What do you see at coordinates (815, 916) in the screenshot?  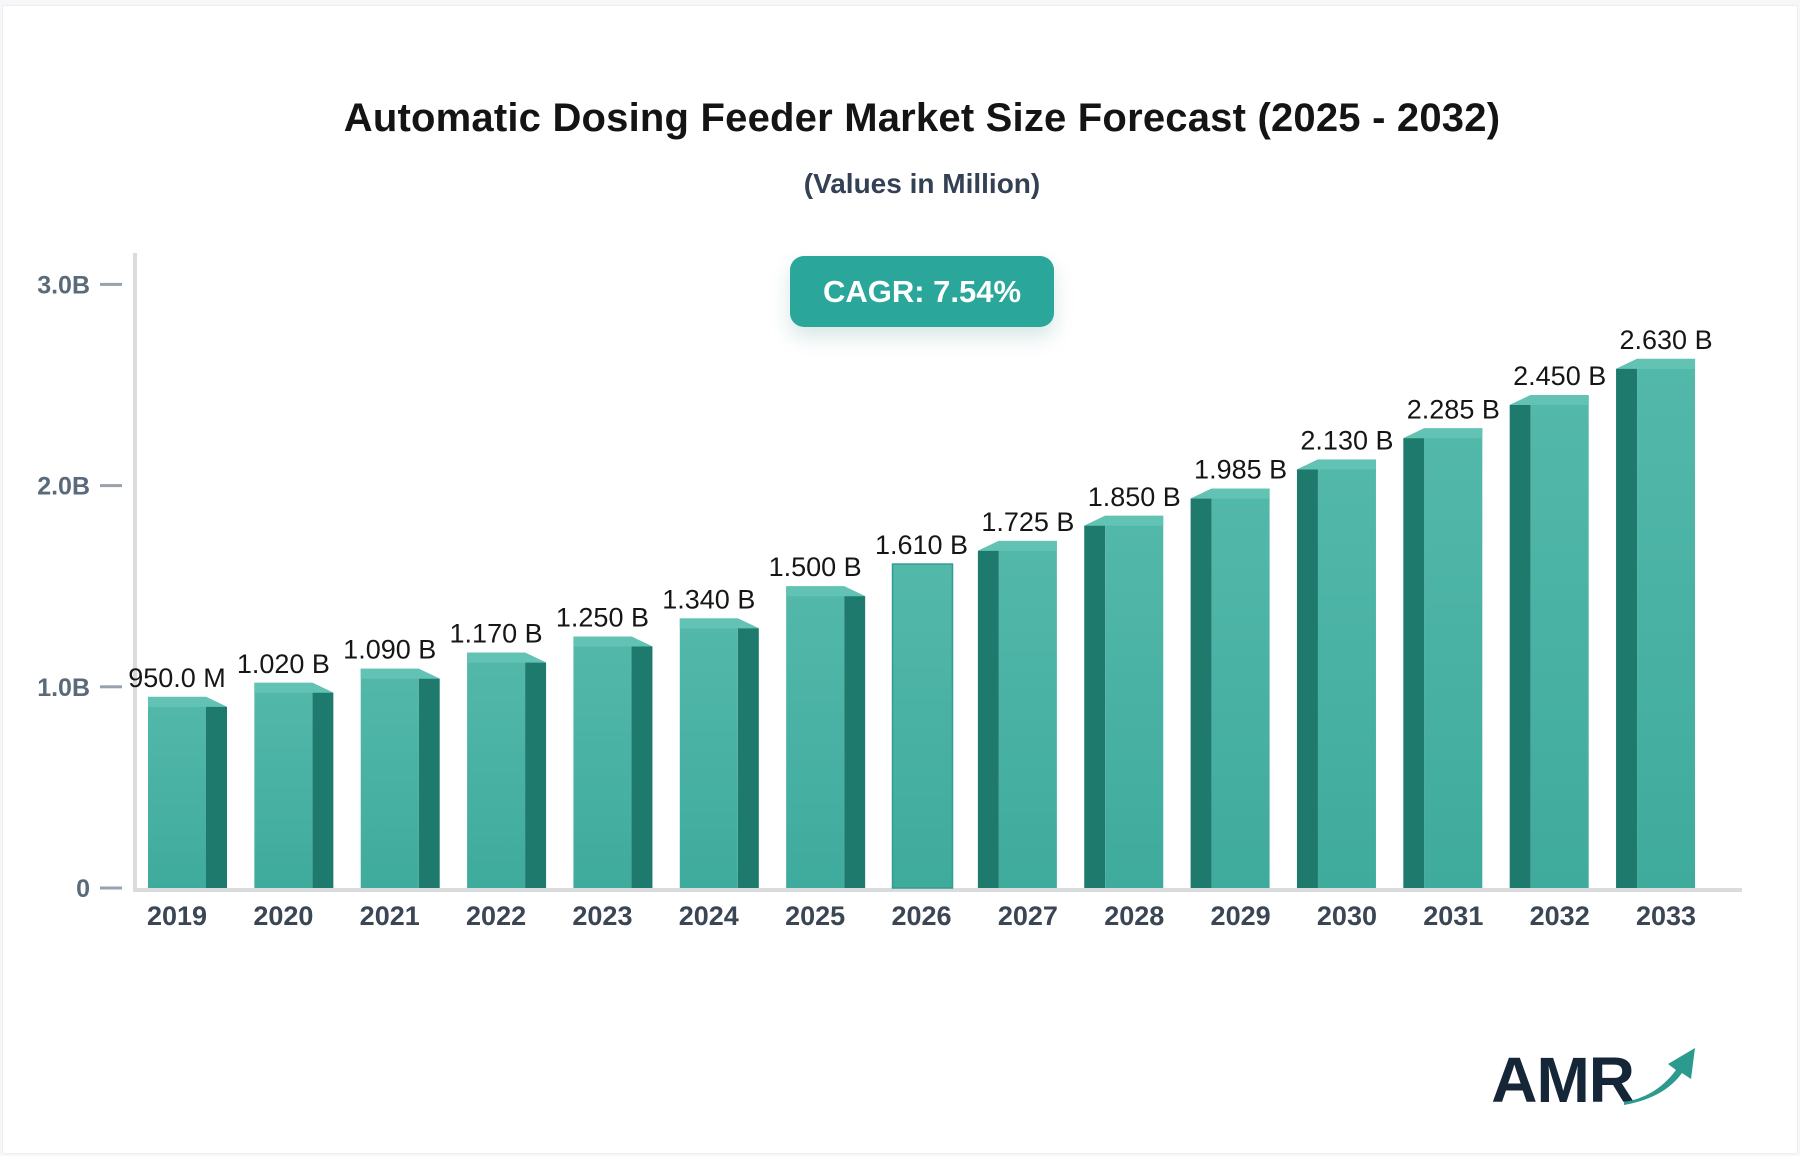 I see `x-axis-label: 2025` at bounding box center [815, 916].